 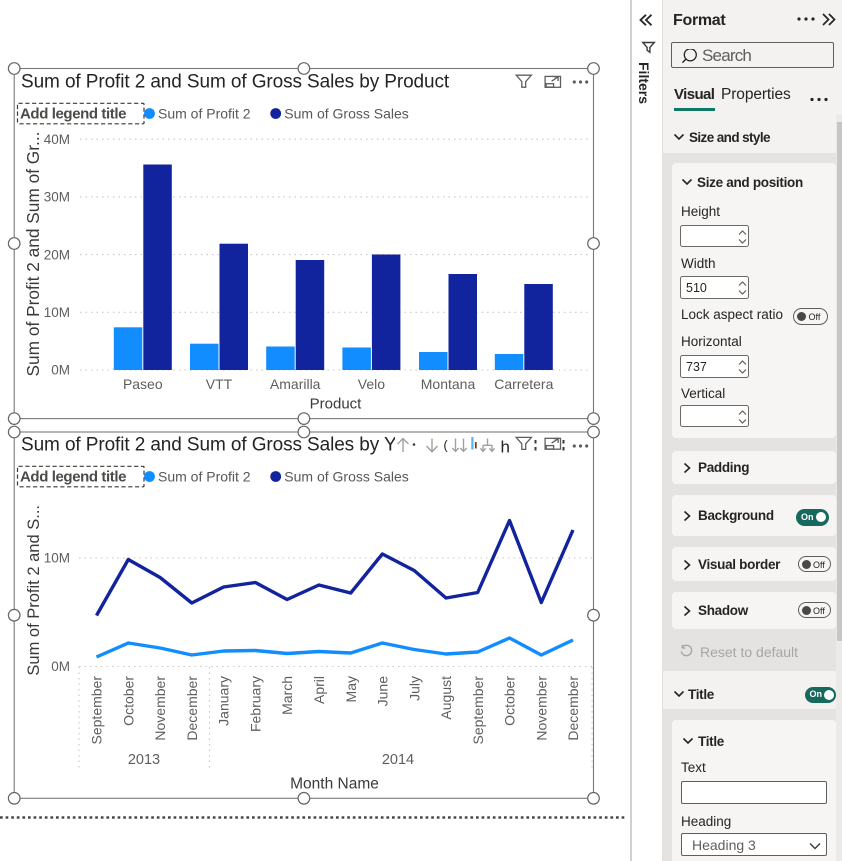 I want to click on svg-text: h, so click(x=505, y=447).